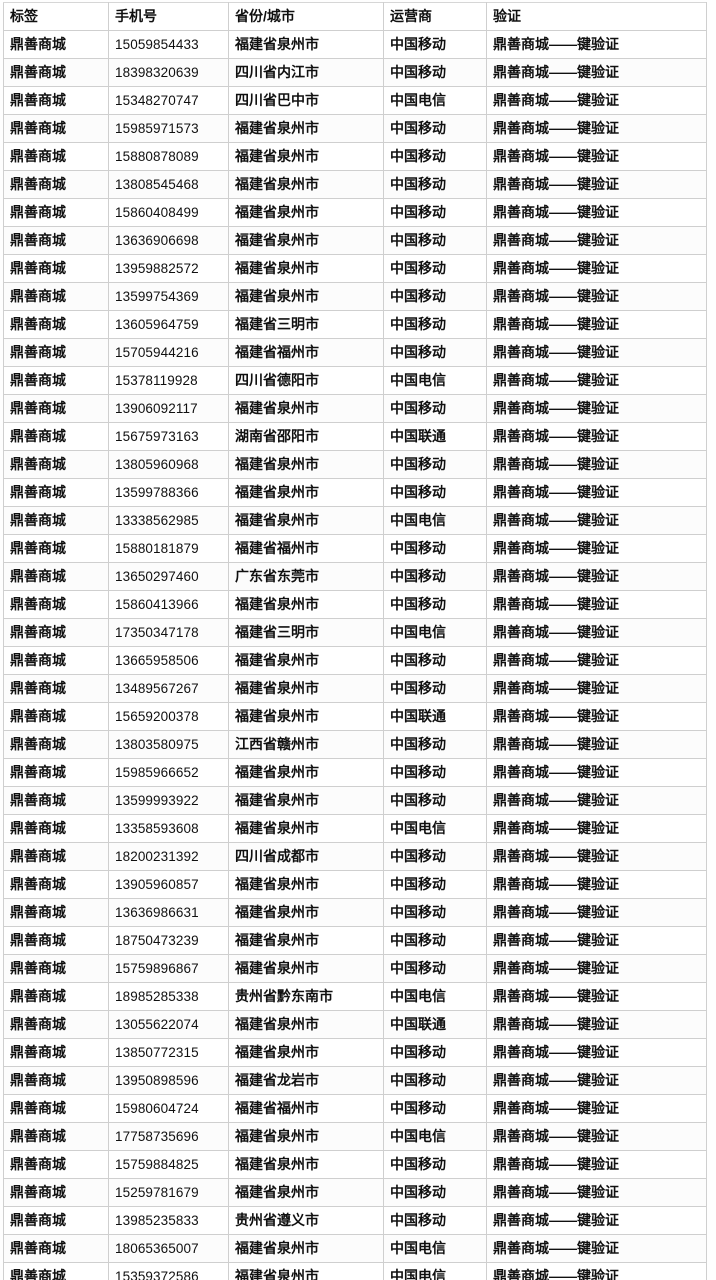 The width and height of the screenshot is (716, 1280). What do you see at coordinates (168, 16) in the screenshot?
I see `column-header-phone: 手机号` at bounding box center [168, 16].